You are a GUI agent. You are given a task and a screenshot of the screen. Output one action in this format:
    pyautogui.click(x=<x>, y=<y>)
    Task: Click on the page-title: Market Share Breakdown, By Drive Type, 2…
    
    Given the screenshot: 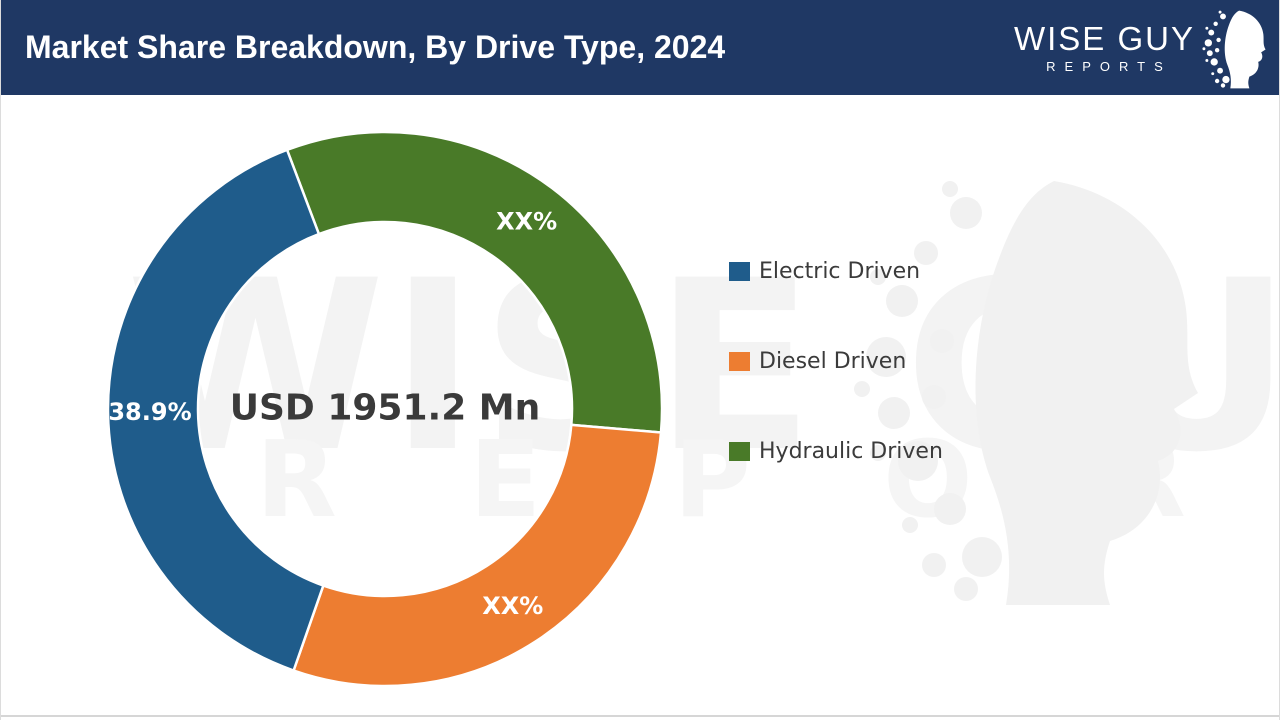 What is the action you would take?
    pyautogui.click(x=375, y=47)
    